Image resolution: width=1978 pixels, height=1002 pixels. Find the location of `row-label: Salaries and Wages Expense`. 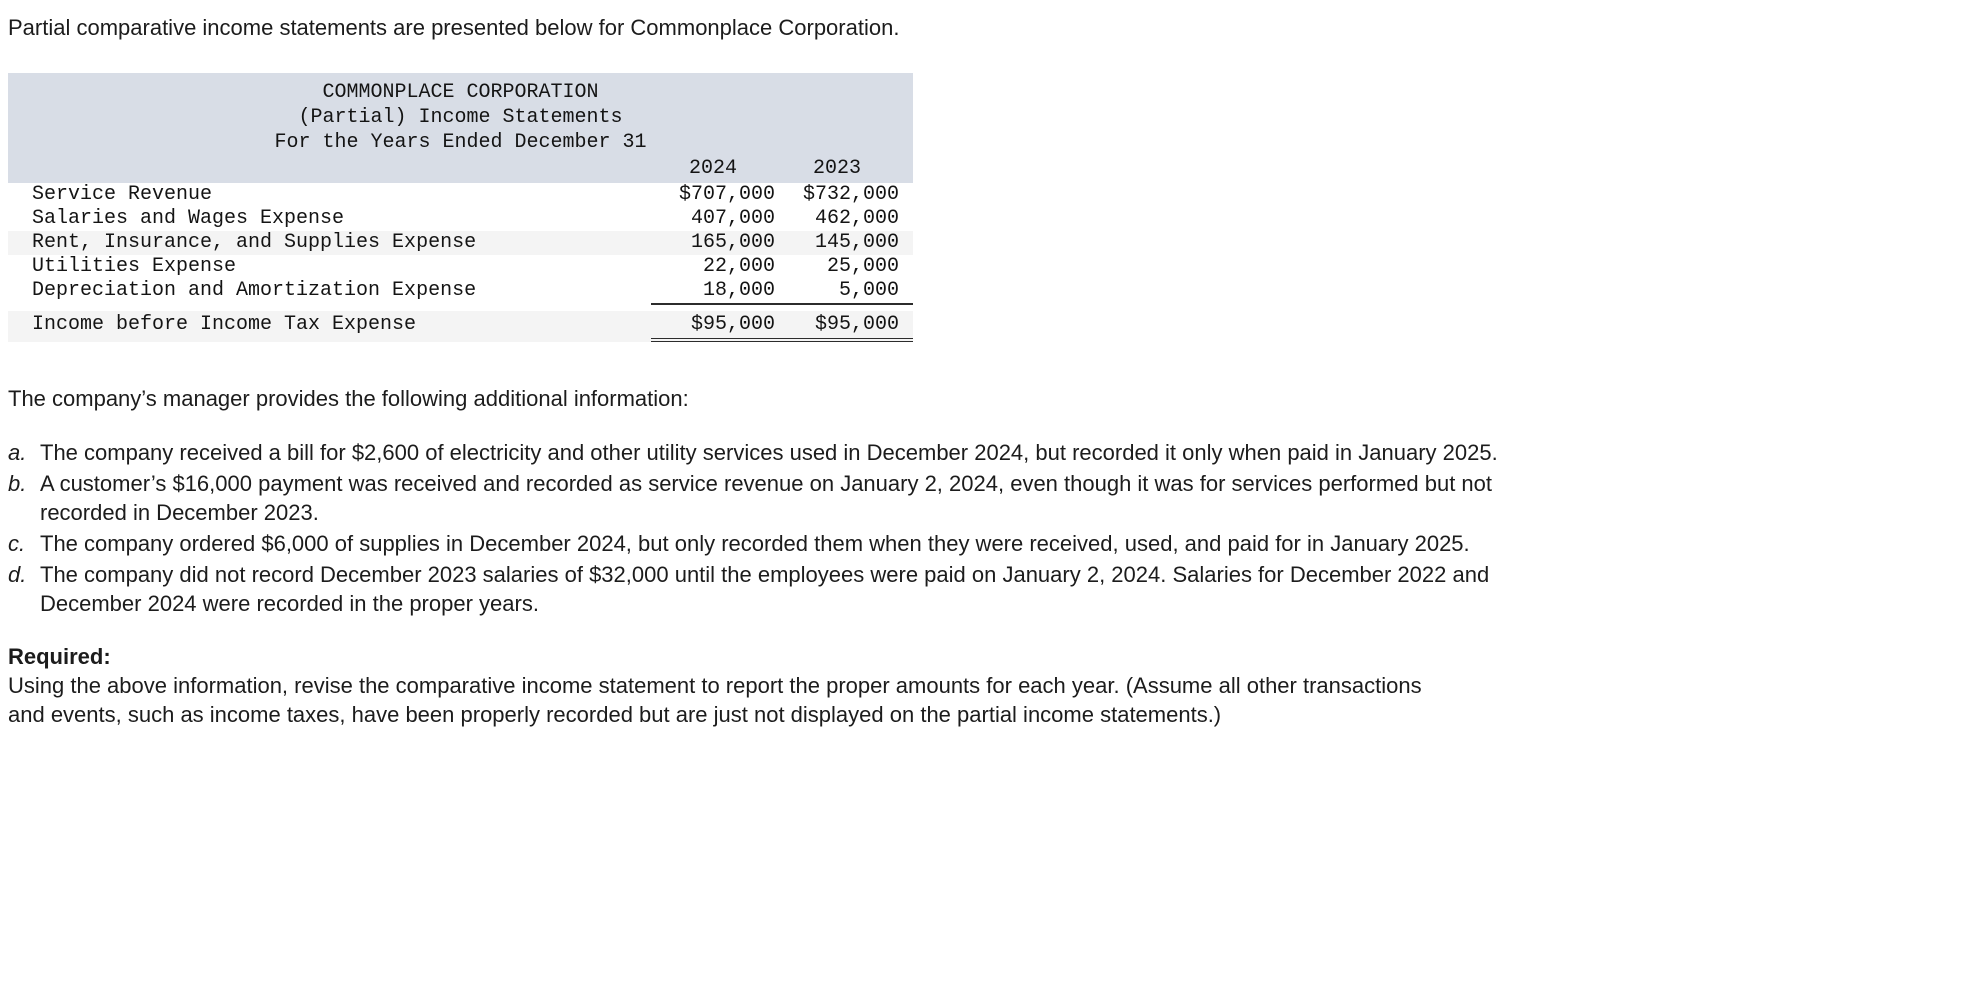

row-label: Salaries and Wages Expense is located at coordinates (188, 218).